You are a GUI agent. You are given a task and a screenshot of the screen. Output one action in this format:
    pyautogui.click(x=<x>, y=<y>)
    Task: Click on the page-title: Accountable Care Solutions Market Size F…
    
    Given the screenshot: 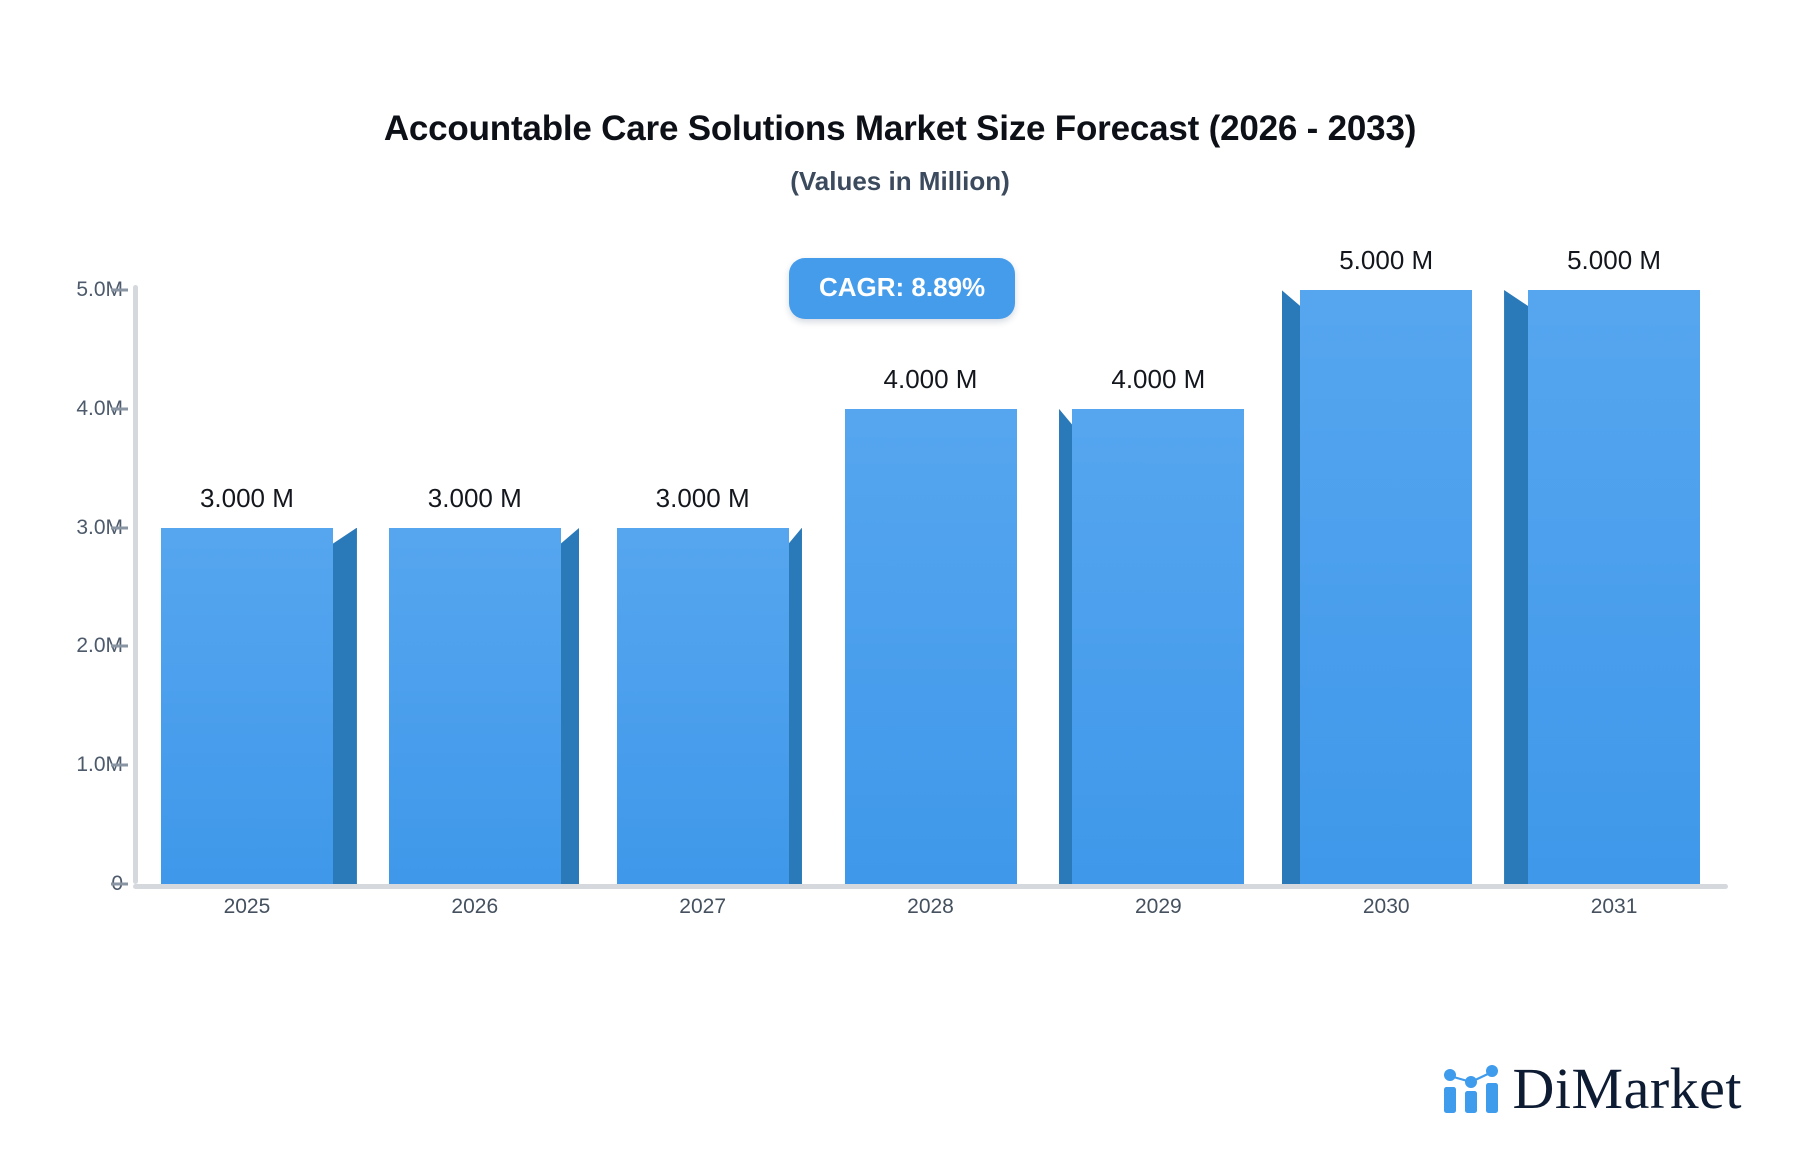 What is the action you would take?
    pyautogui.click(x=900, y=128)
    